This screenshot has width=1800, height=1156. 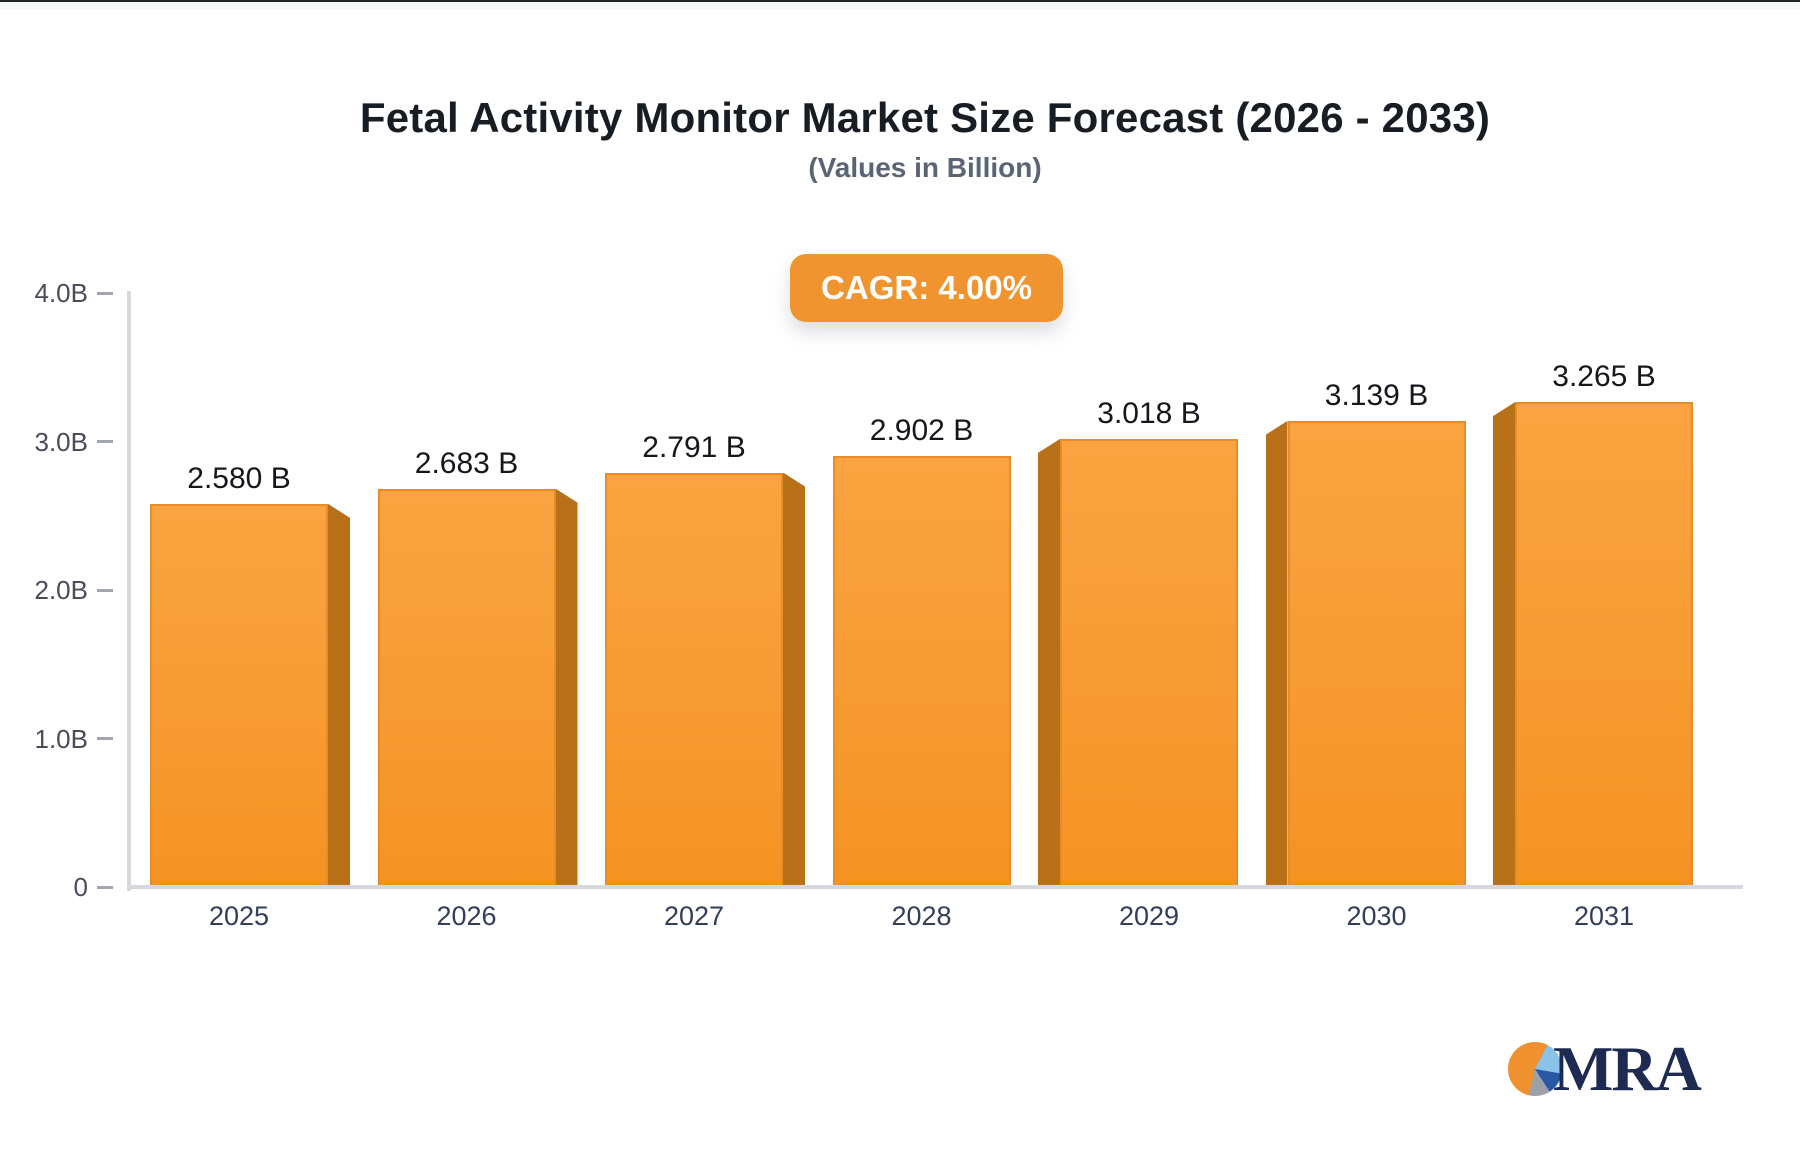 What do you see at coordinates (1376, 916) in the screenshot?
I see `x-axis-label-2030: 2030` at bounding box center [1376, 916].